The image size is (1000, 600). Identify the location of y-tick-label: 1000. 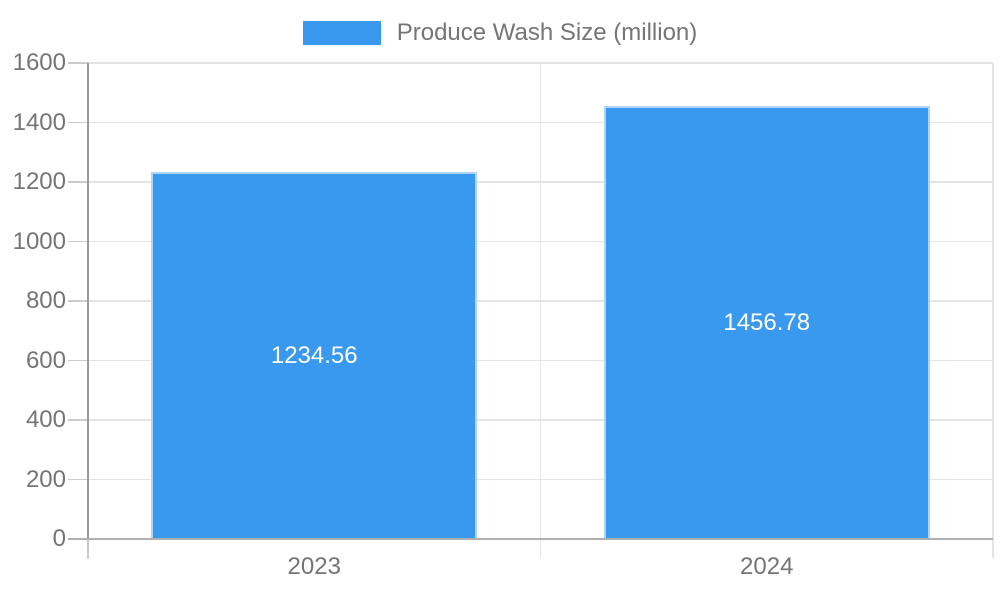
(39, 241).